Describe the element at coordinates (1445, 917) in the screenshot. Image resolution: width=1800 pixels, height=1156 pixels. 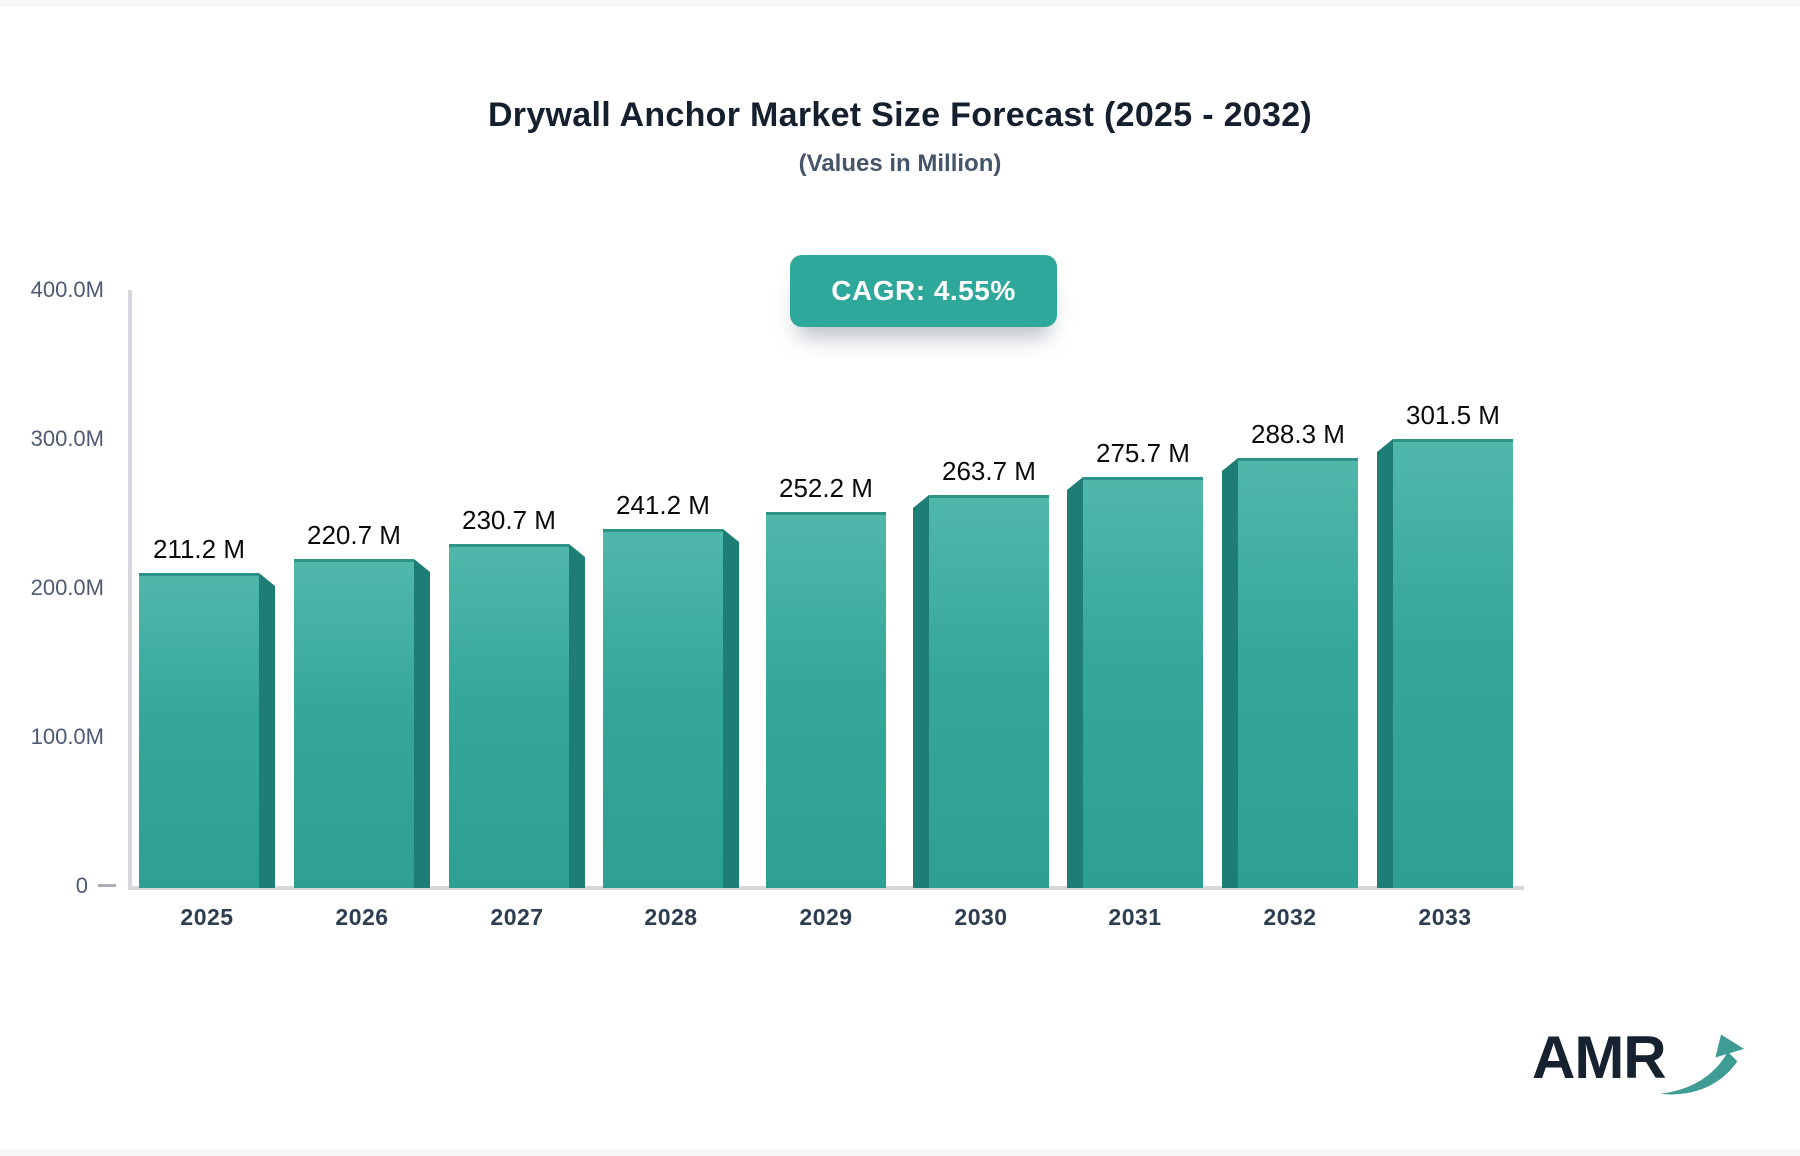
I see `x-axis-tick-label: 2033` at that location.